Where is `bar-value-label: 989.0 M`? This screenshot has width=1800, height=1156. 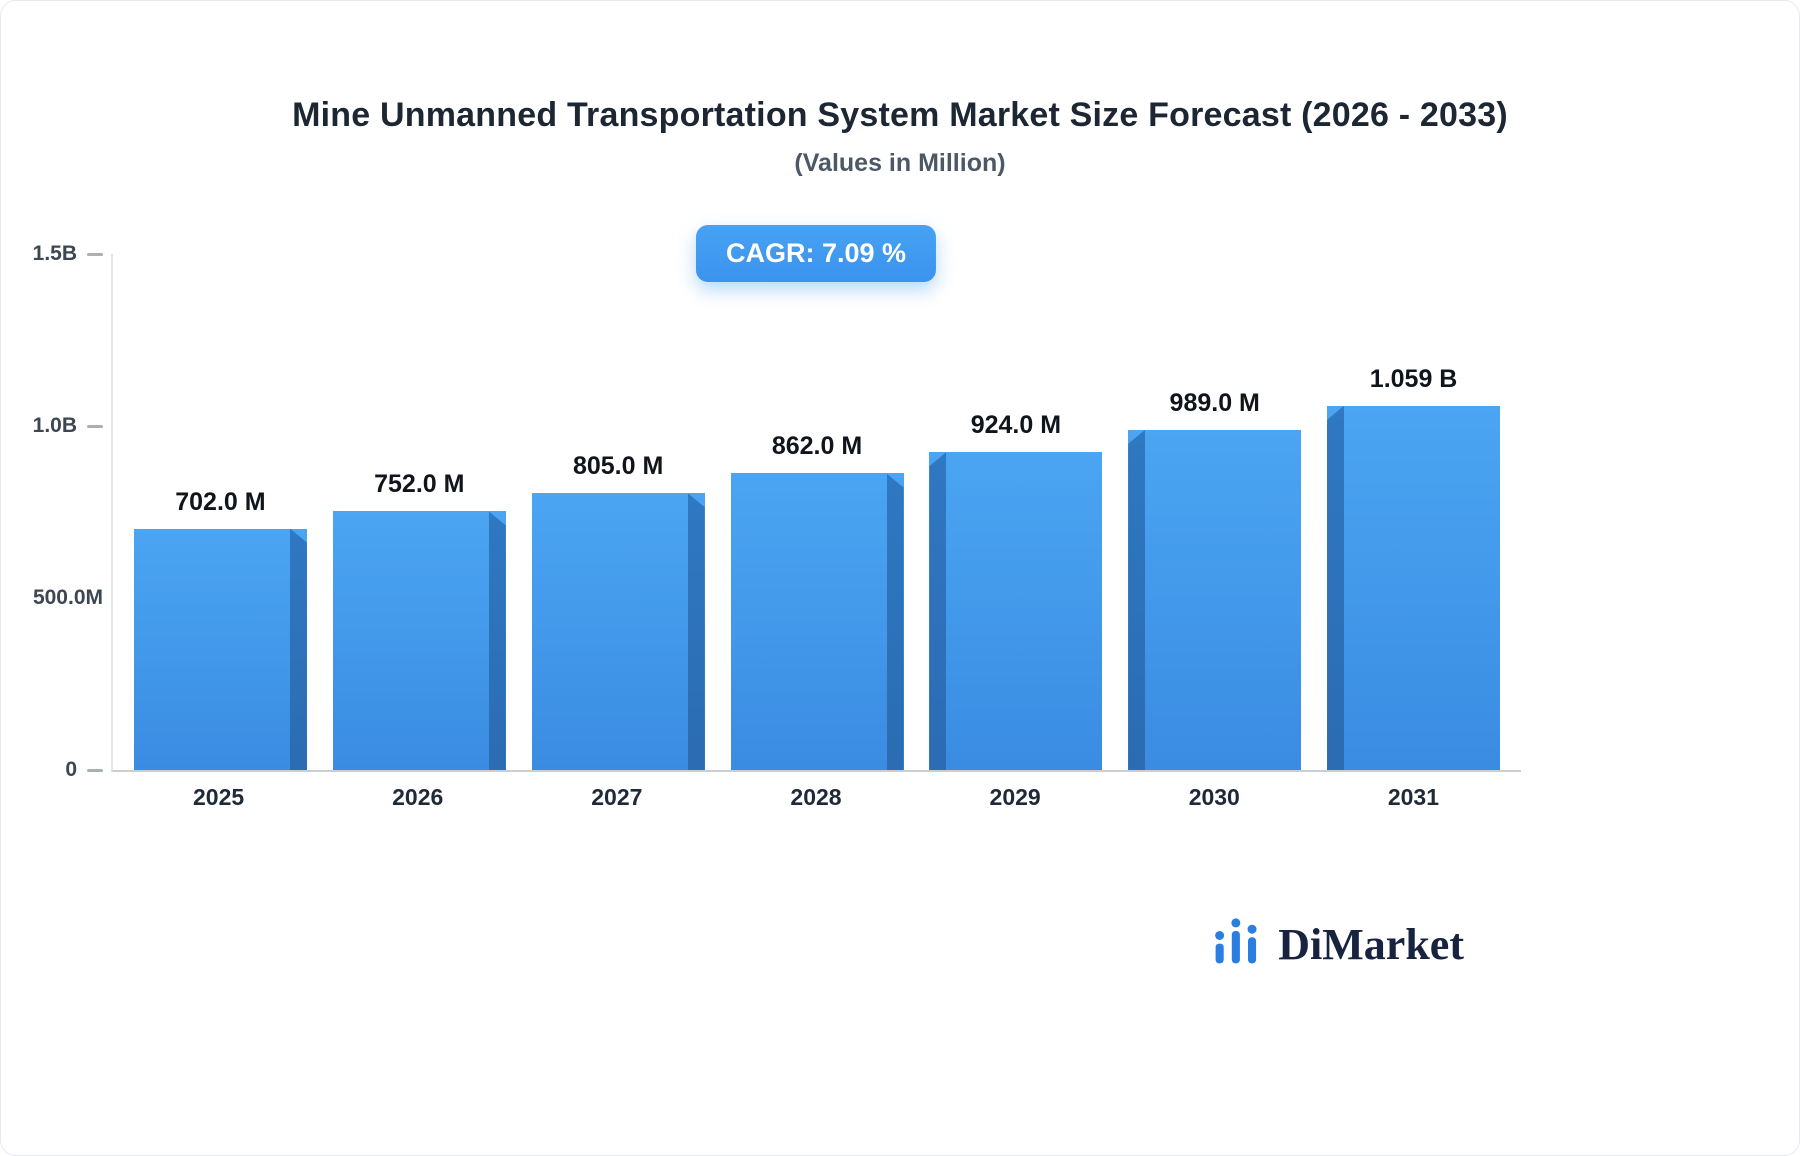
bar-value-label: 989.0 M is located at coordinates (1214, 402).